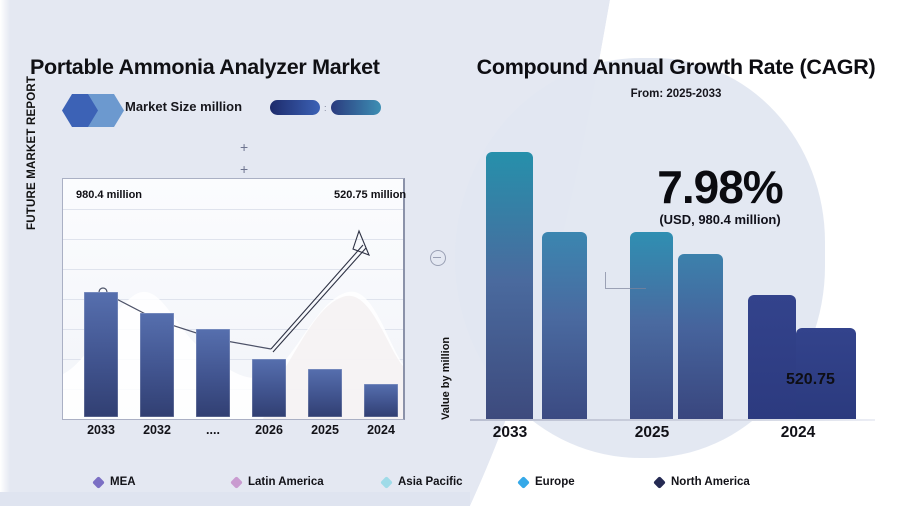 The height and width of the screenshot is (506, 900). What do you see at coordinates (675, 436) in the screenshot?
I see `right-chart-x-axis: 2033 2025 2024` at bounding box center [675, 436].